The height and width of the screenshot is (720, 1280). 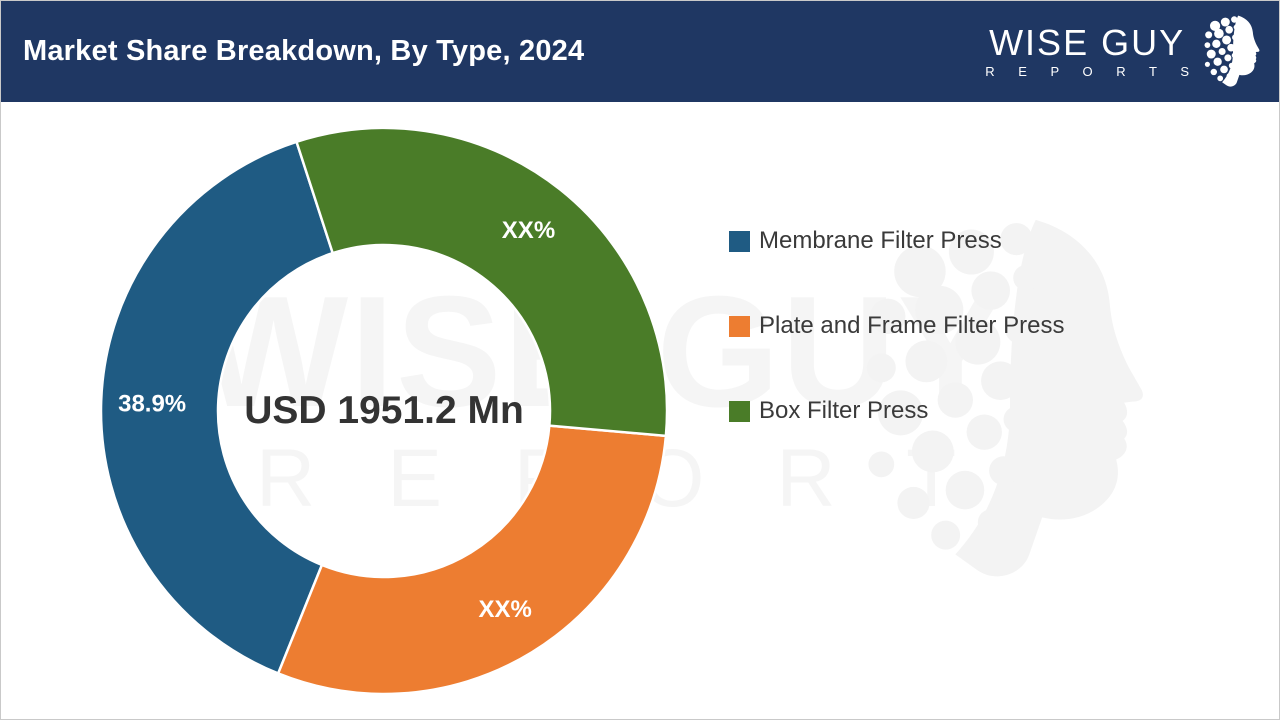 I want to click on legend-item-3: Box Filter Press, so click(x=896, y=411).